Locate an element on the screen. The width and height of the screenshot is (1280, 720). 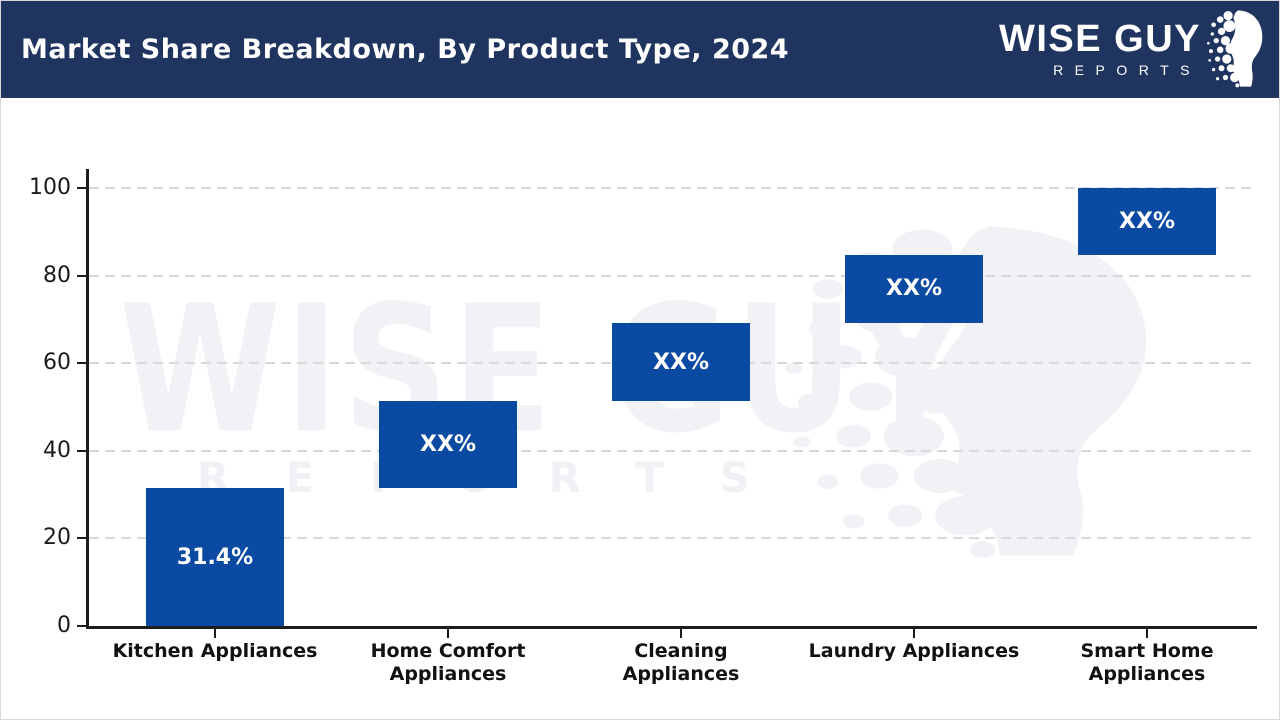
bar-laundry-appliances: XX% is located at coordinates (914, 289).